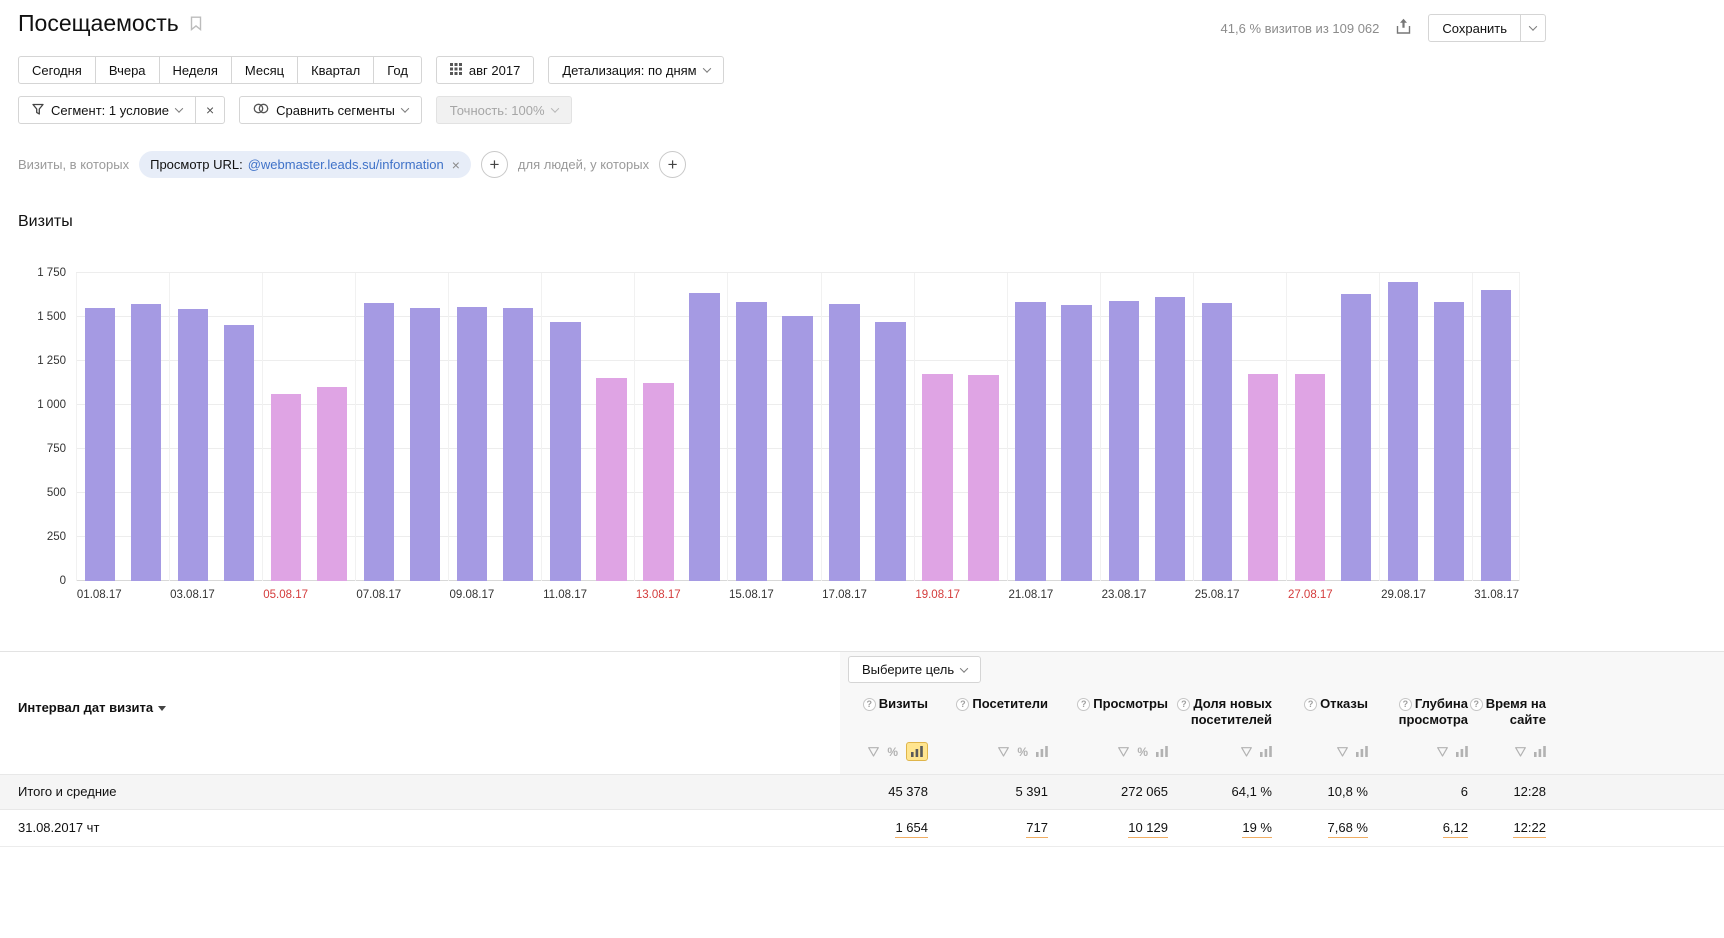 Image resolution: width=1724 pixels, height=938 pixels. Describe the element at coordinates (1257, 829) in the screenshot. I see `row-new-visitors-share: 19 %` at that location.